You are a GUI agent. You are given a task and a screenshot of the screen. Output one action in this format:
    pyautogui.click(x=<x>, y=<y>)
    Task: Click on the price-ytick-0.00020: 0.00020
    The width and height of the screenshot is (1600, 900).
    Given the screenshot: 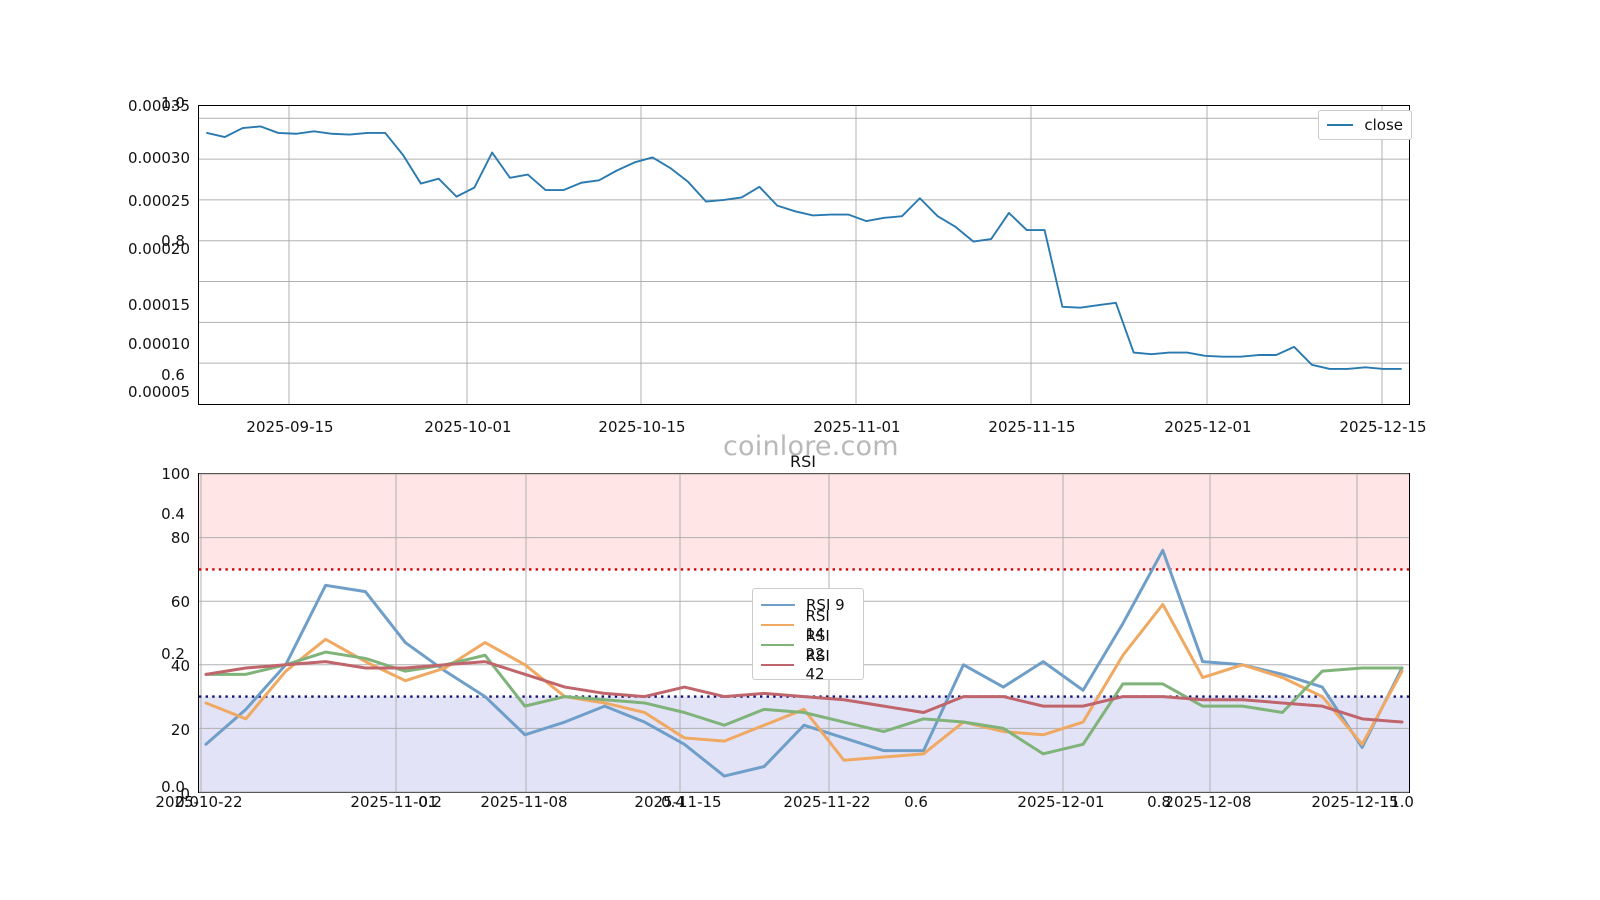 What is the action you would take?
    pyautogui.click(x=158, y=249)
    